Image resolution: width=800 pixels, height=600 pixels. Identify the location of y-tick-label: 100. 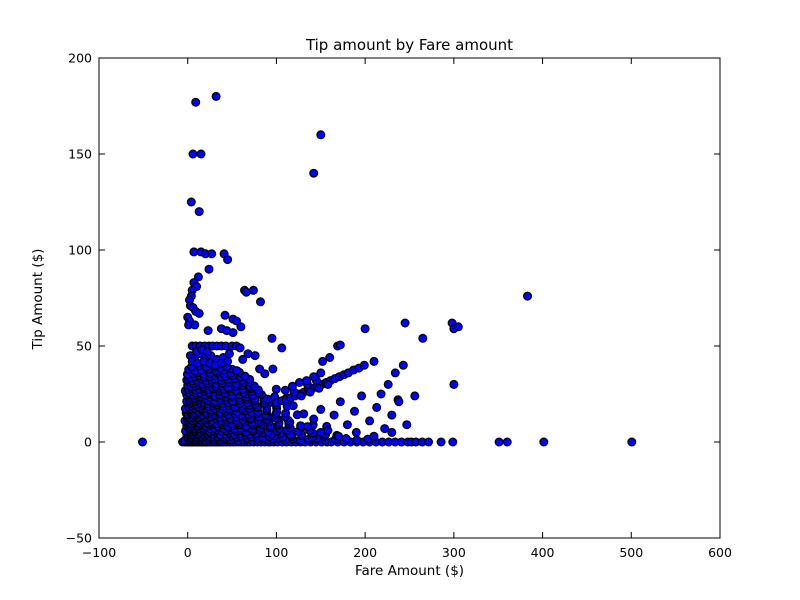
(80, 250).